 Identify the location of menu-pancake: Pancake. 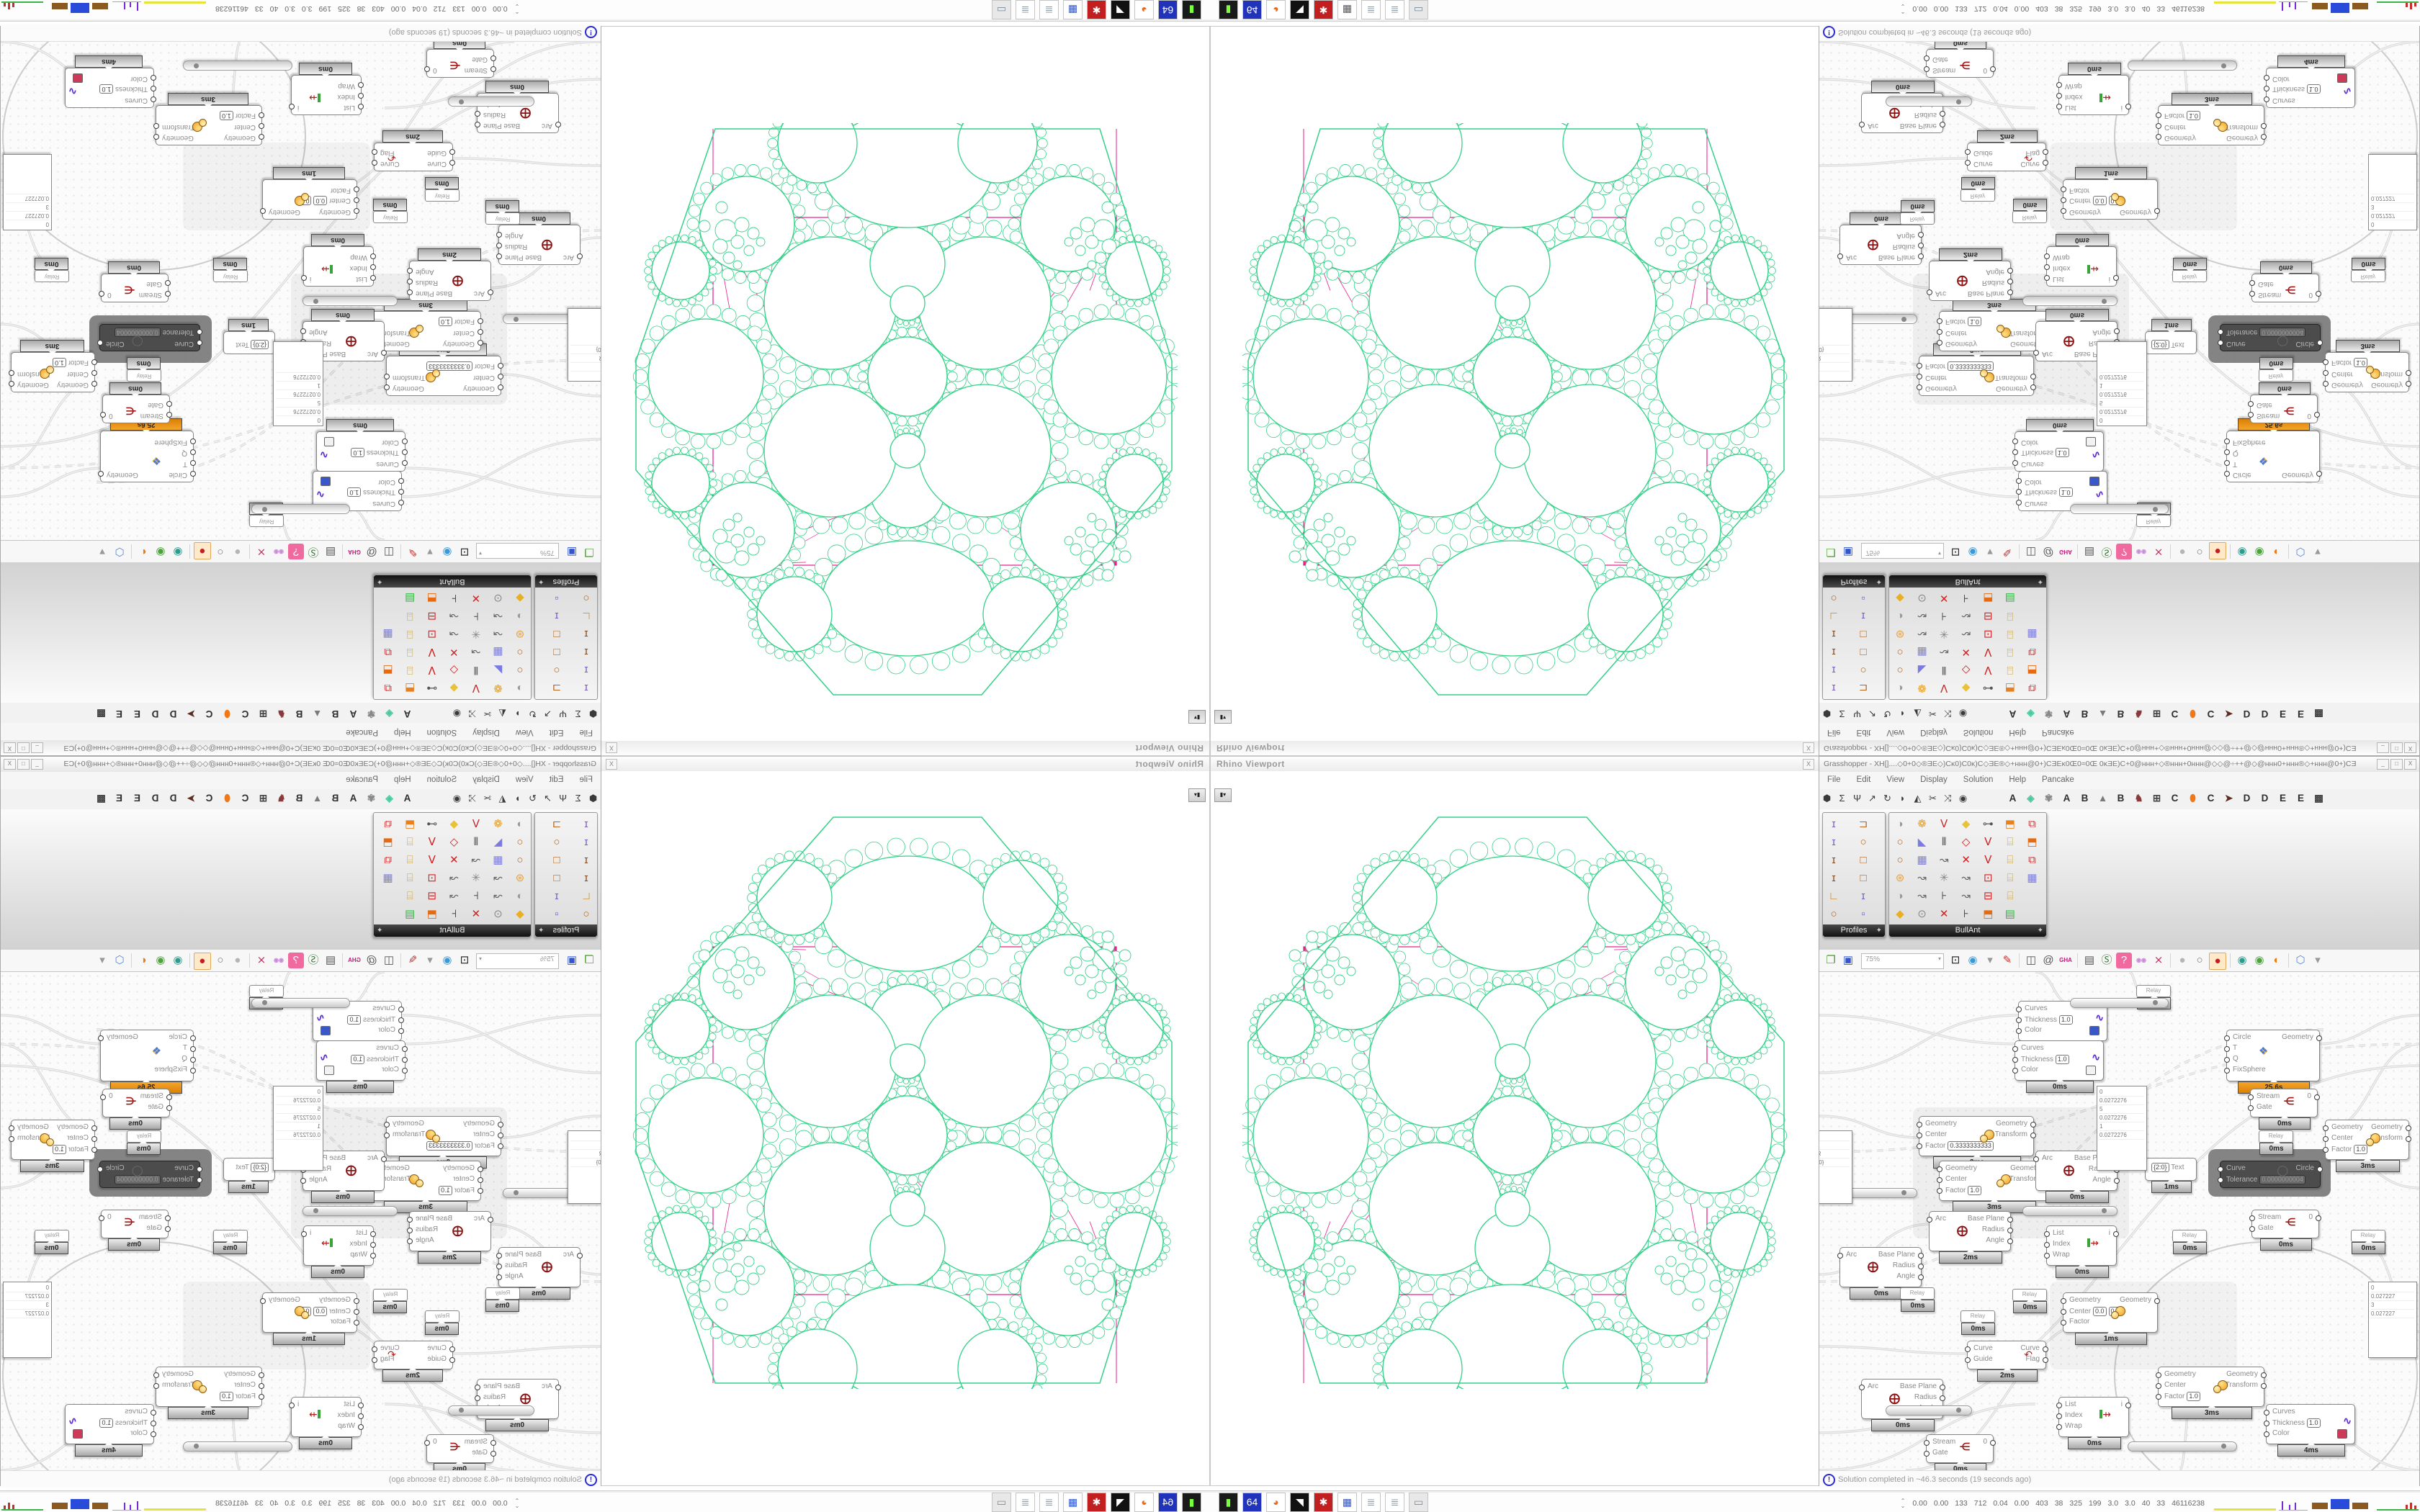
(362, 779).